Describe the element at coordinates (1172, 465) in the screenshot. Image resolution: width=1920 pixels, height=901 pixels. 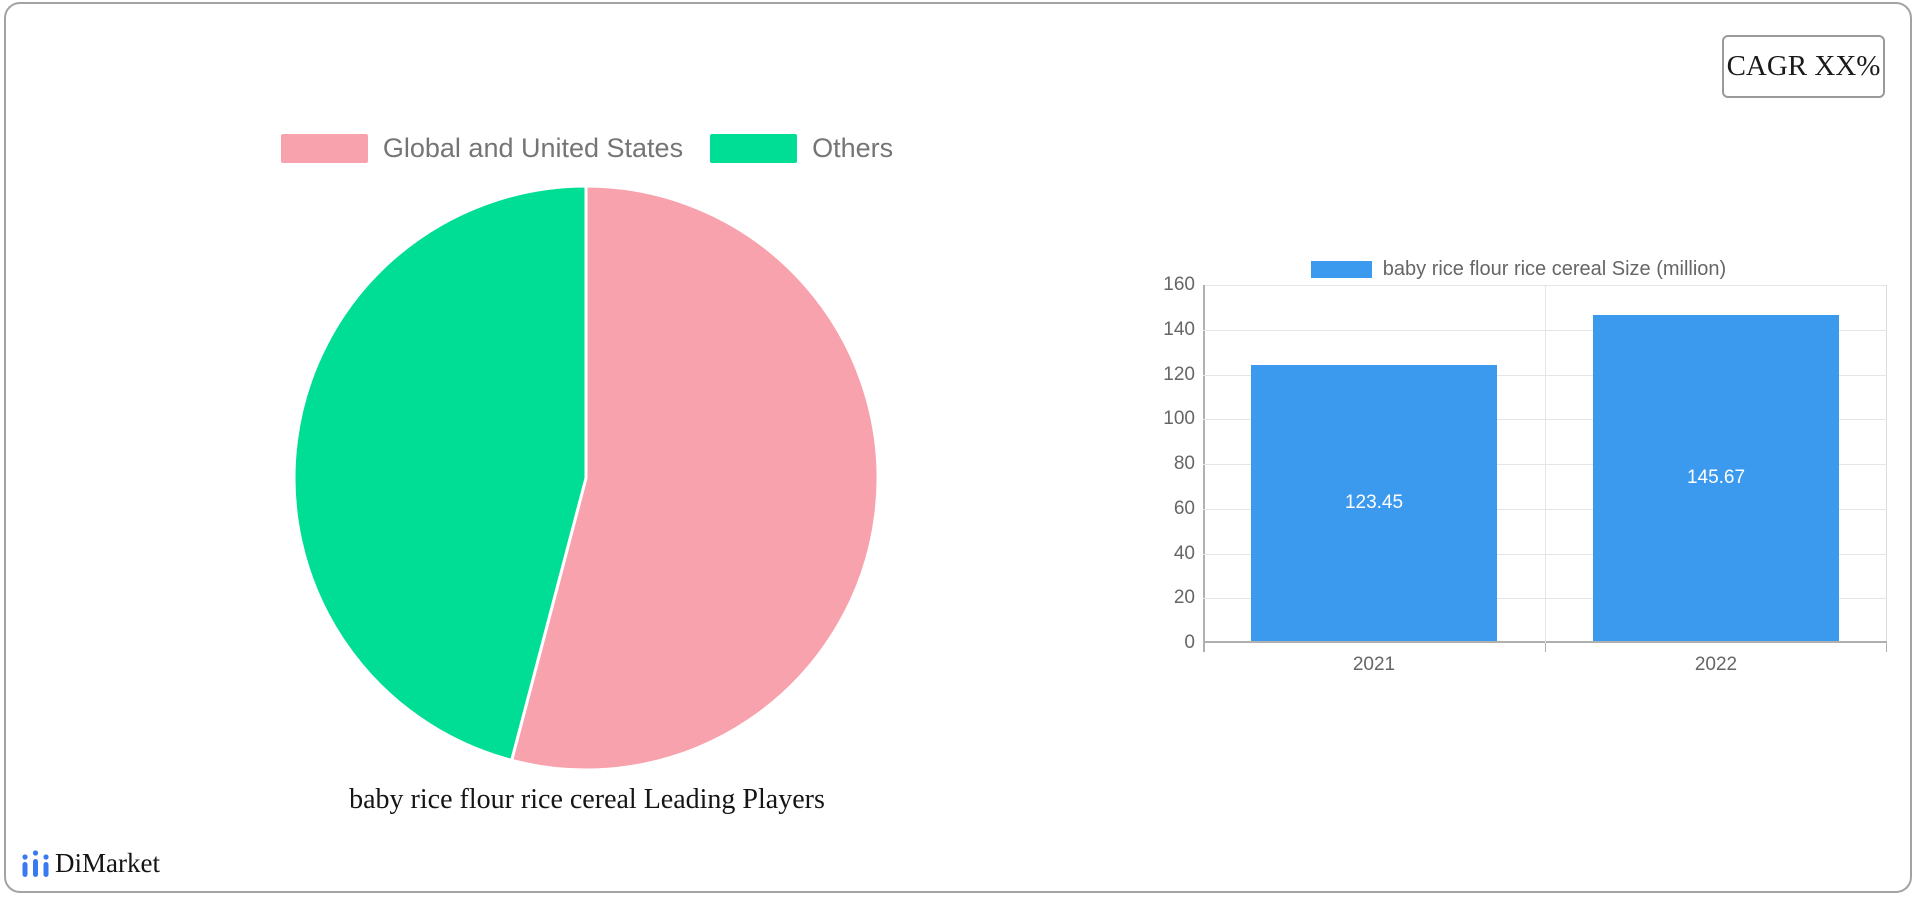
I see `bar-y-axis: 0 20 40 60 80 100 120 140 160` at that location.